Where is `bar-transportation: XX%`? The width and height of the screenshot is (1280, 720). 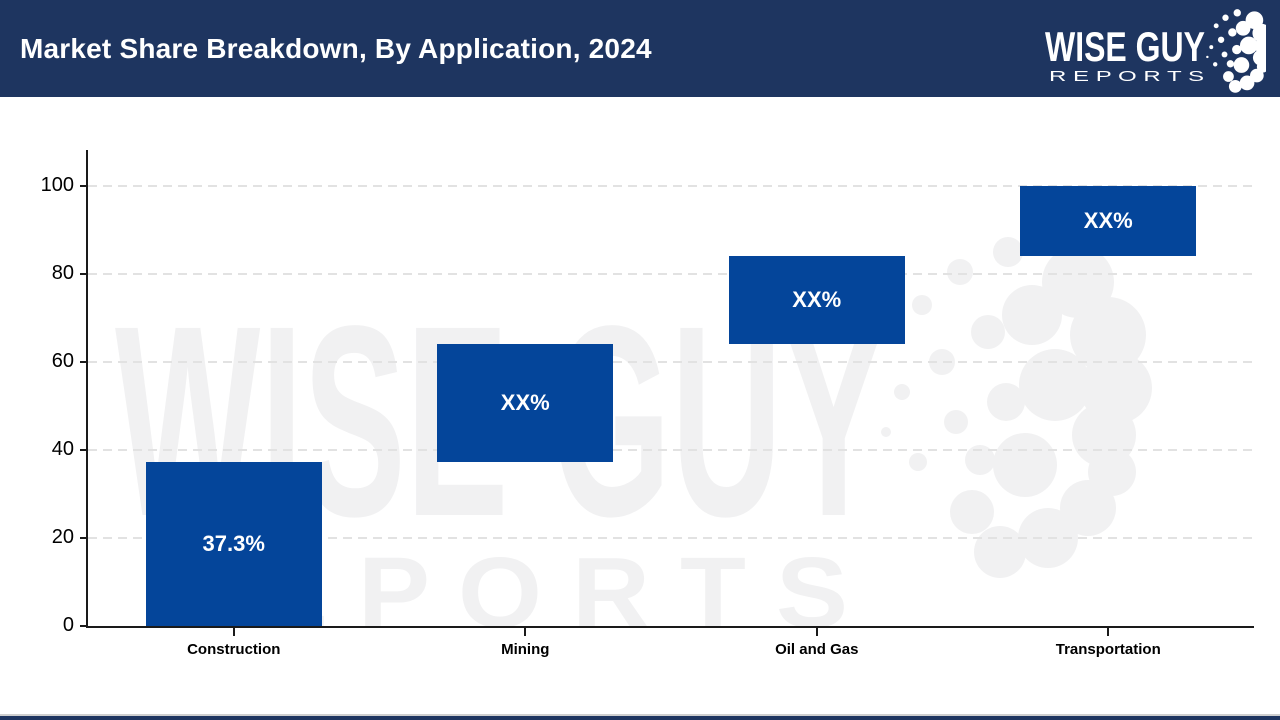 bar-transportation: XX% is located at coordinates (1108, 221).